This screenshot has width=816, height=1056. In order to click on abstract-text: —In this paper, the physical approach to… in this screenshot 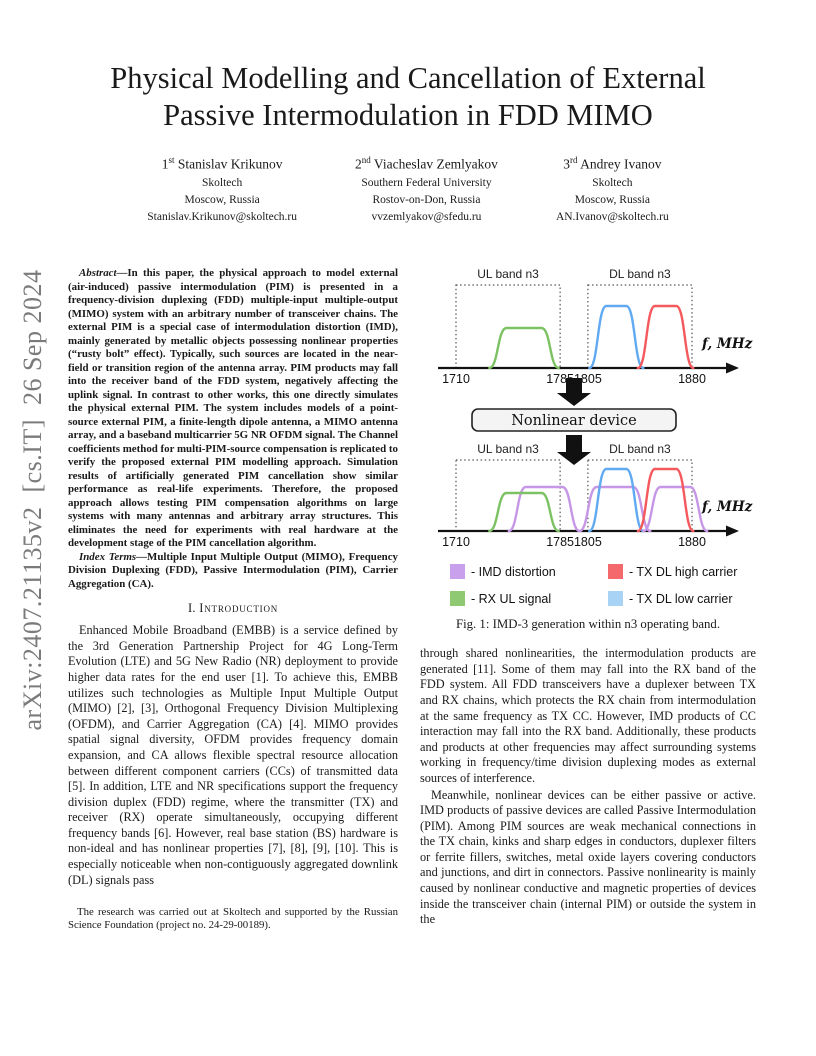, I will do `click(233, 408)`.